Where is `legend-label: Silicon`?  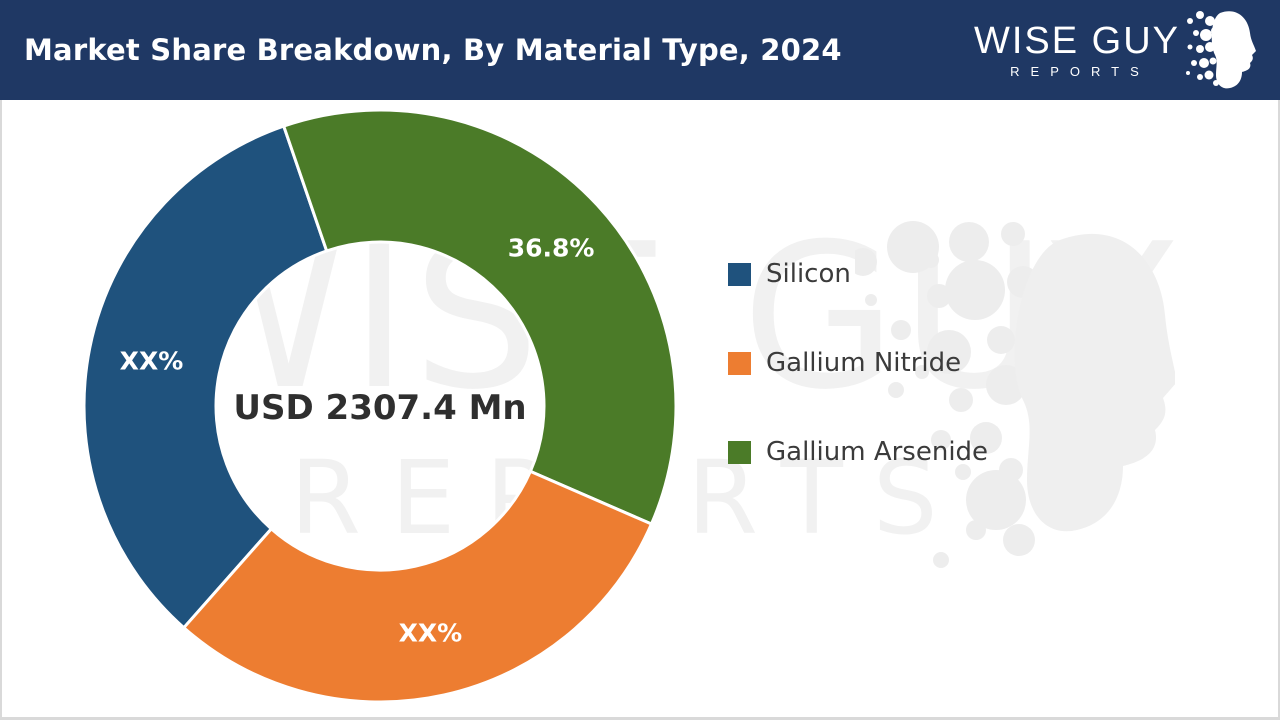
legend-label: Silicon is located at coordinates (808, 274).